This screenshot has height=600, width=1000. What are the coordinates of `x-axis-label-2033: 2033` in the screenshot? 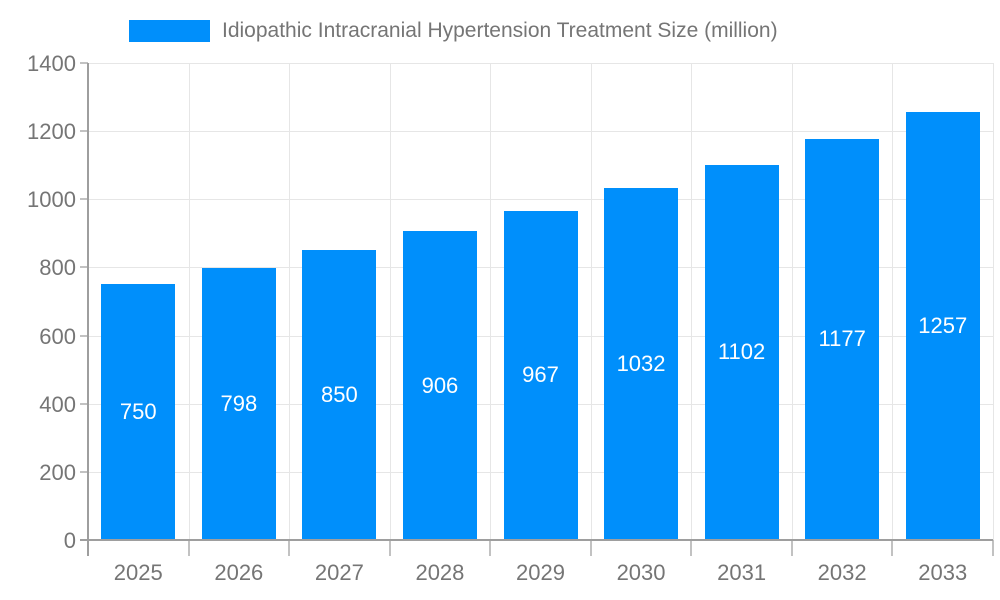 It's located at (943, 572).